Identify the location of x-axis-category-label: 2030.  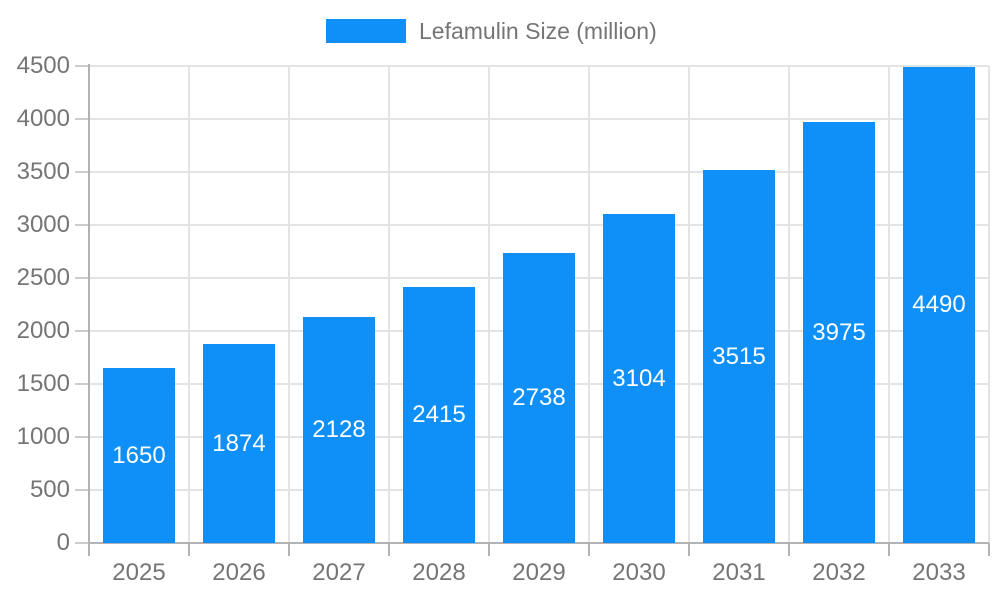
(639, 572).